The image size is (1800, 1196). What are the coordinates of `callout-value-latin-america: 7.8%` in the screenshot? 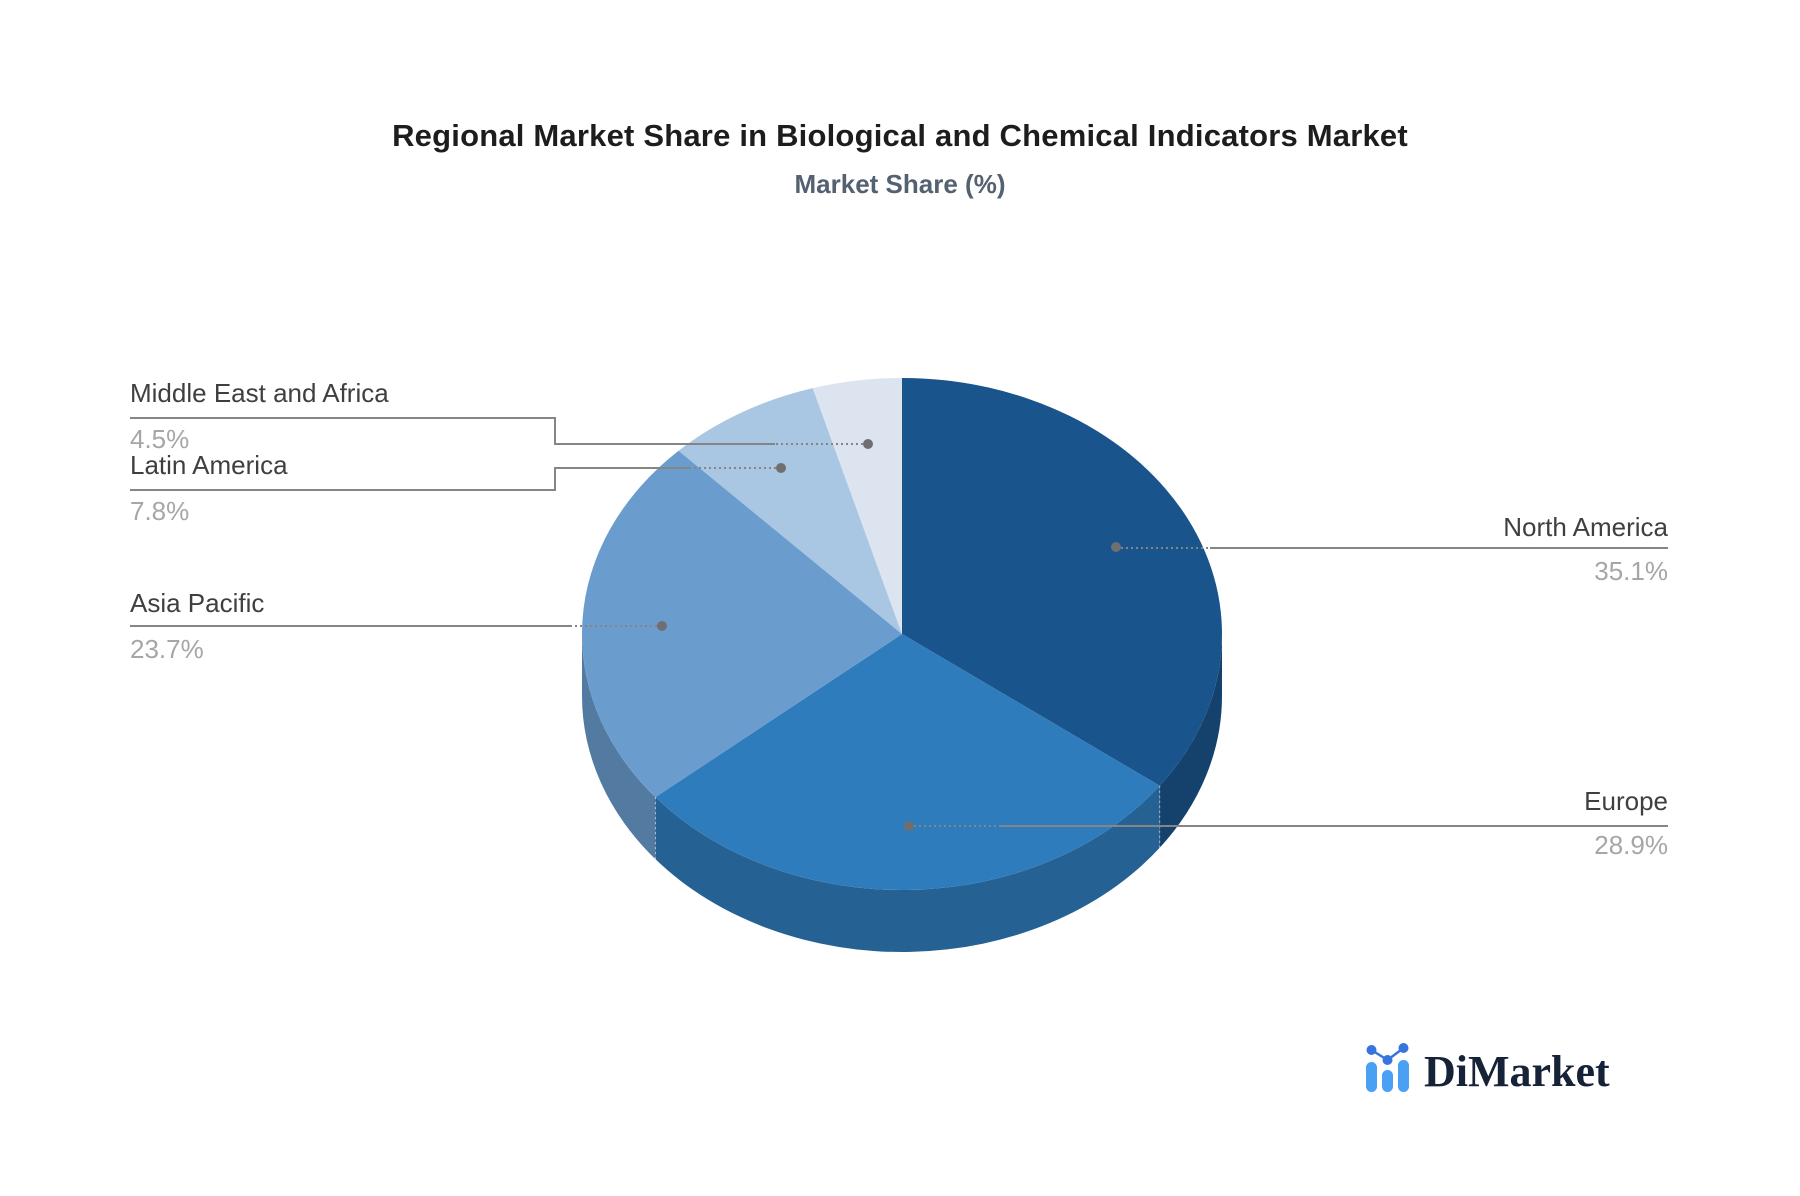 It's located at (160, 511).